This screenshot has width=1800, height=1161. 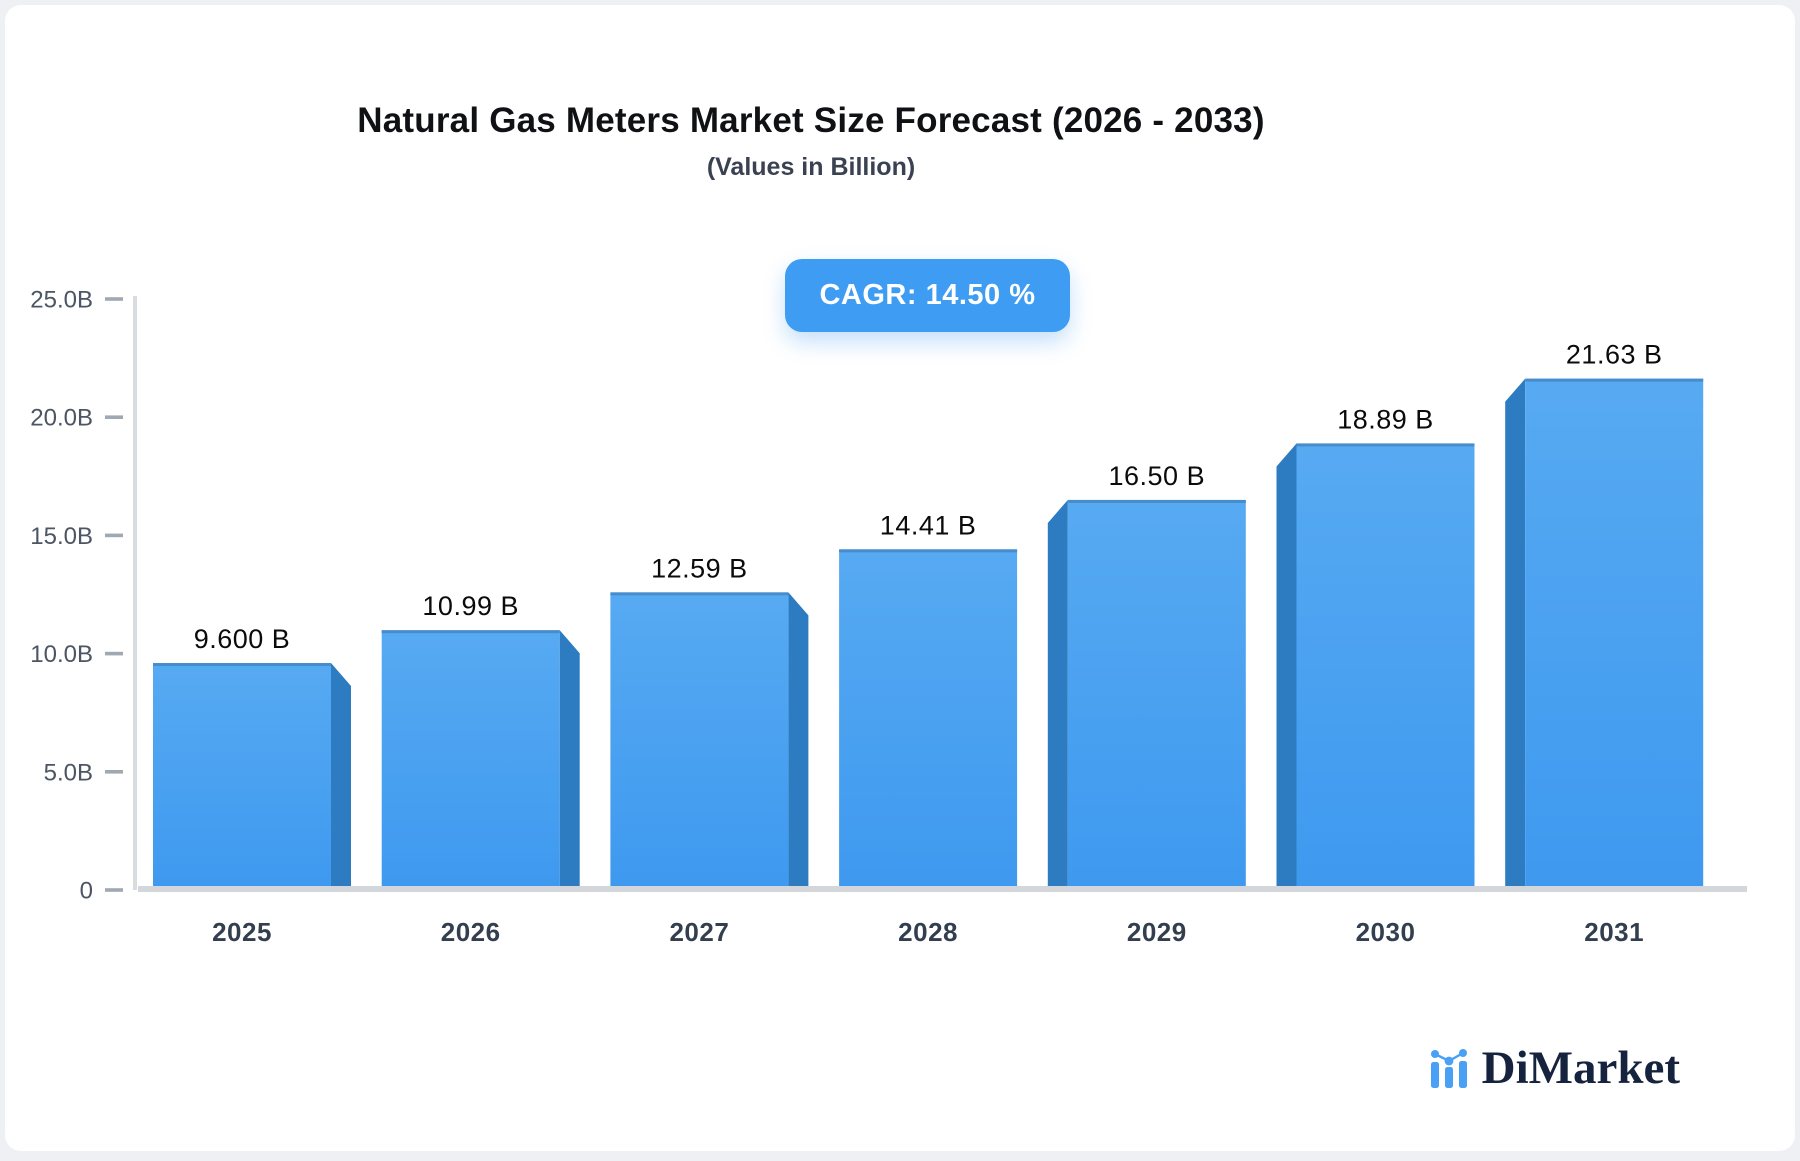 What do you see at coordinates (1057, 694) in the screenshot?
I see `bar-side-2029` at bounding box center [1057, 694].